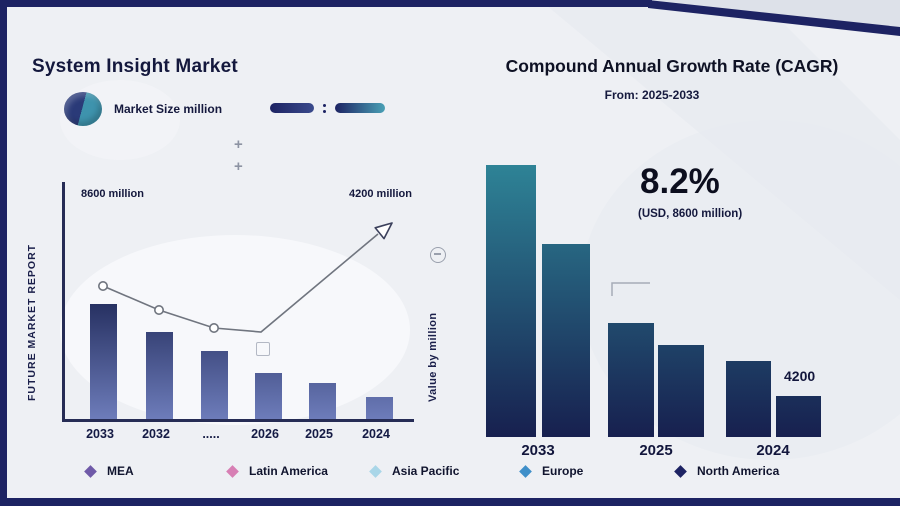 The height and width of the screenshot is (506, 900). I want to click on frame-bottom-strip, so click(450, 502).